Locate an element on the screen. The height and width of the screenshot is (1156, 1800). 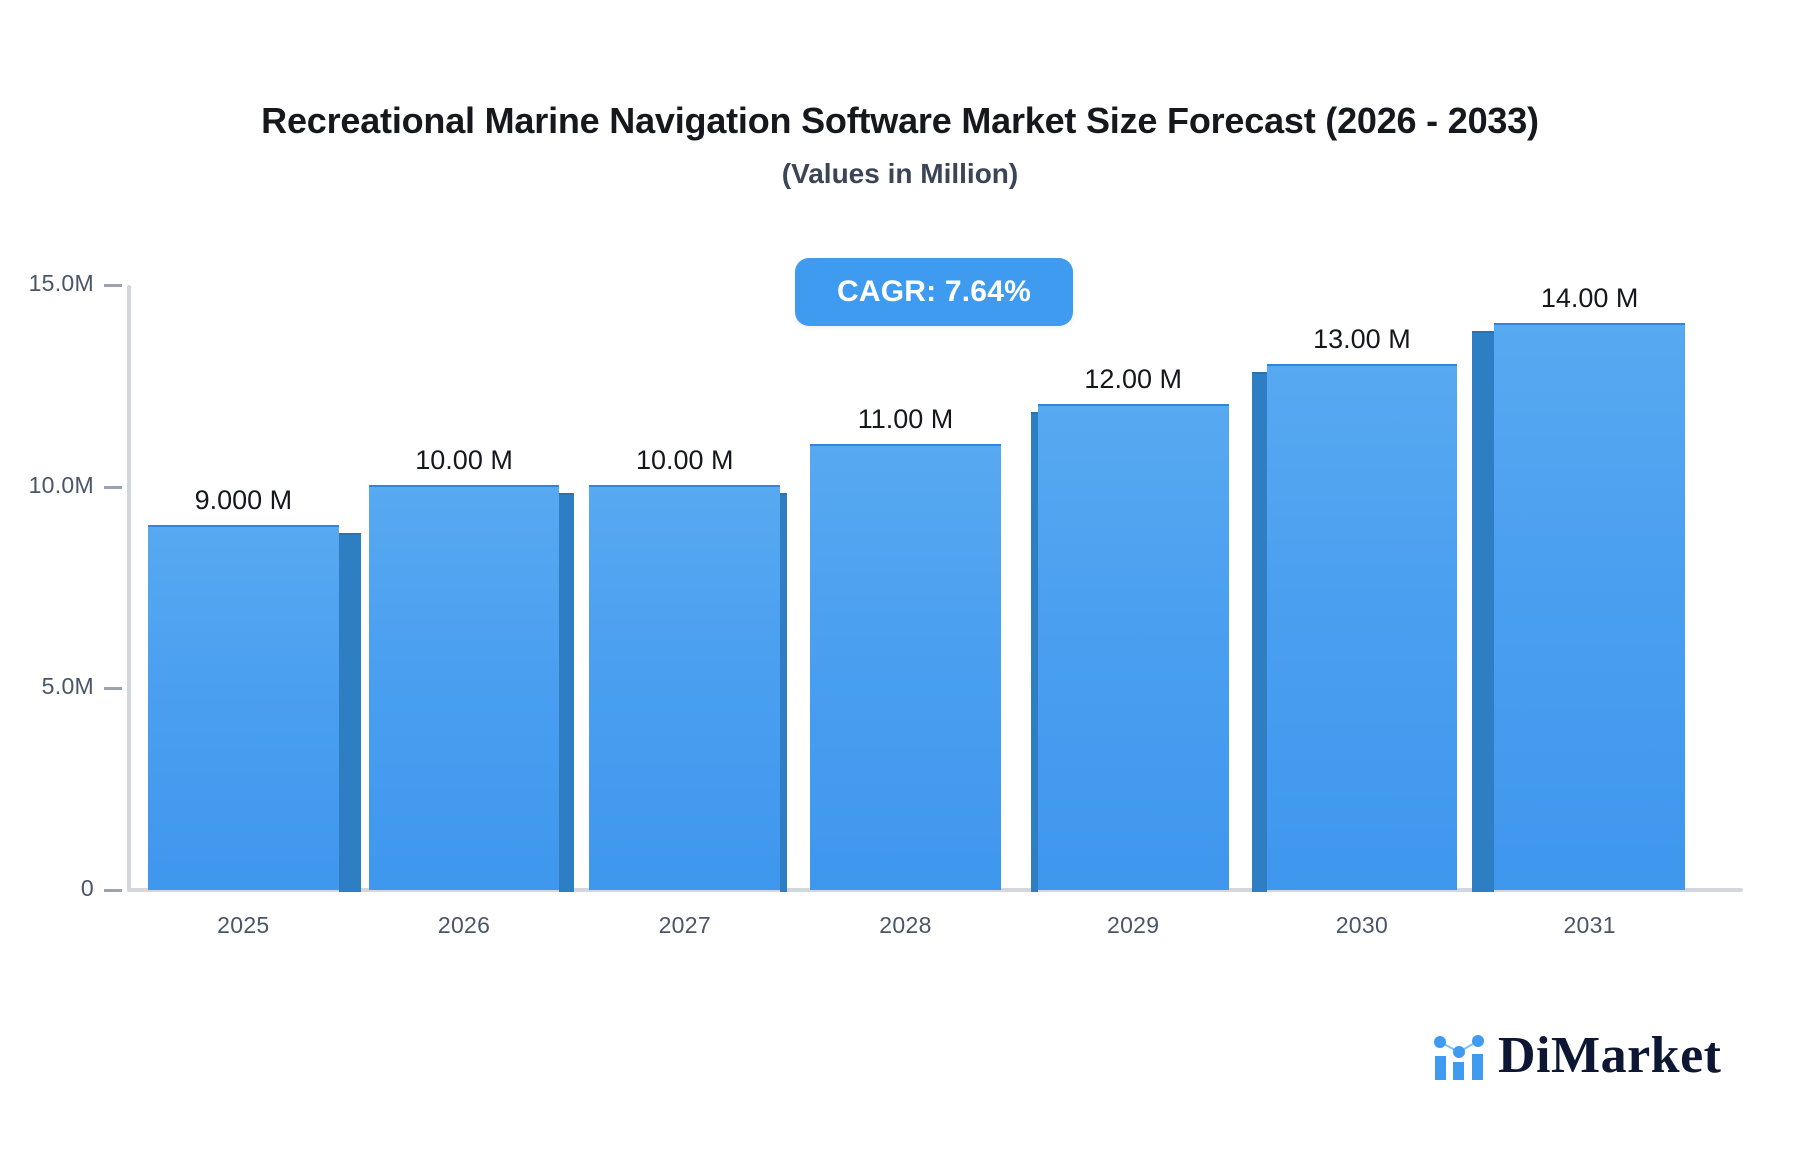
x-axis-tick-label: 2025 is located at coordinates (243, 925).